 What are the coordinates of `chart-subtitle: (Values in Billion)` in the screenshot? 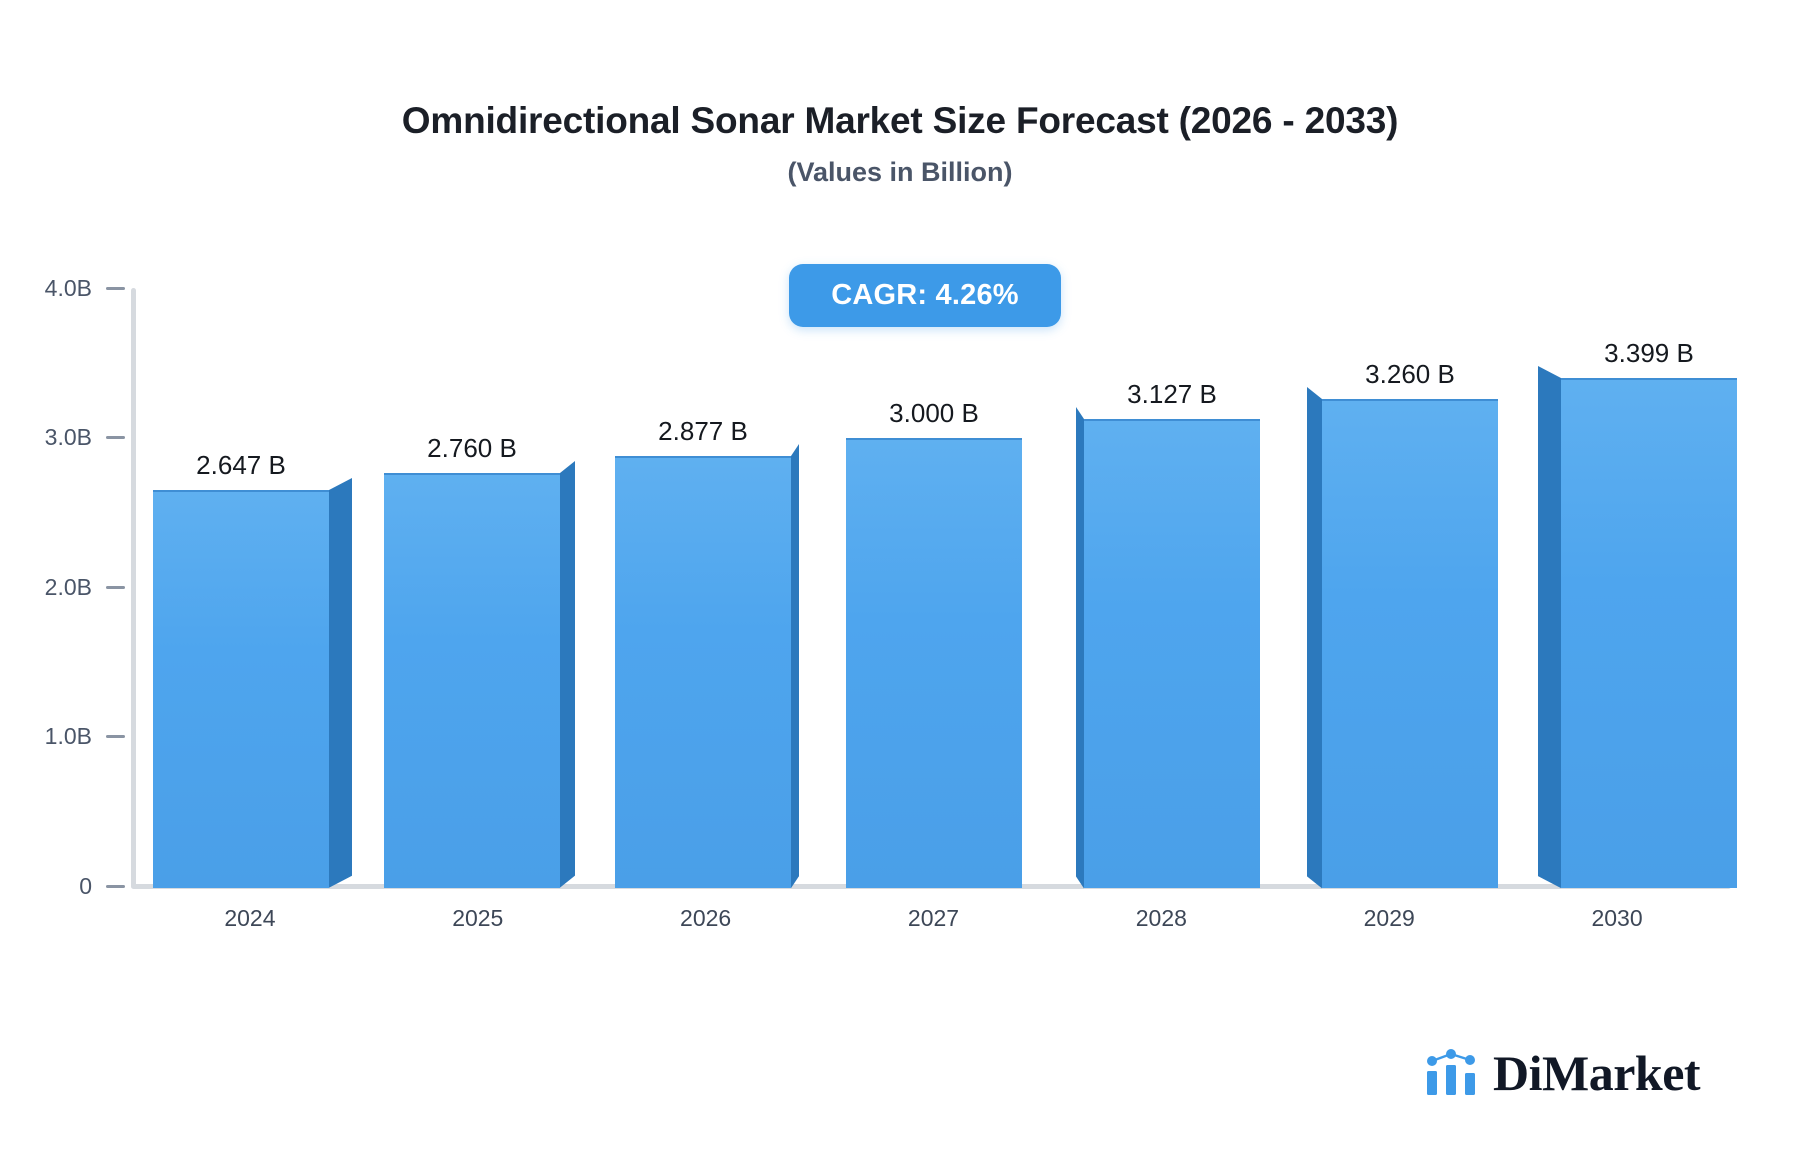 It's located at (900, 171).